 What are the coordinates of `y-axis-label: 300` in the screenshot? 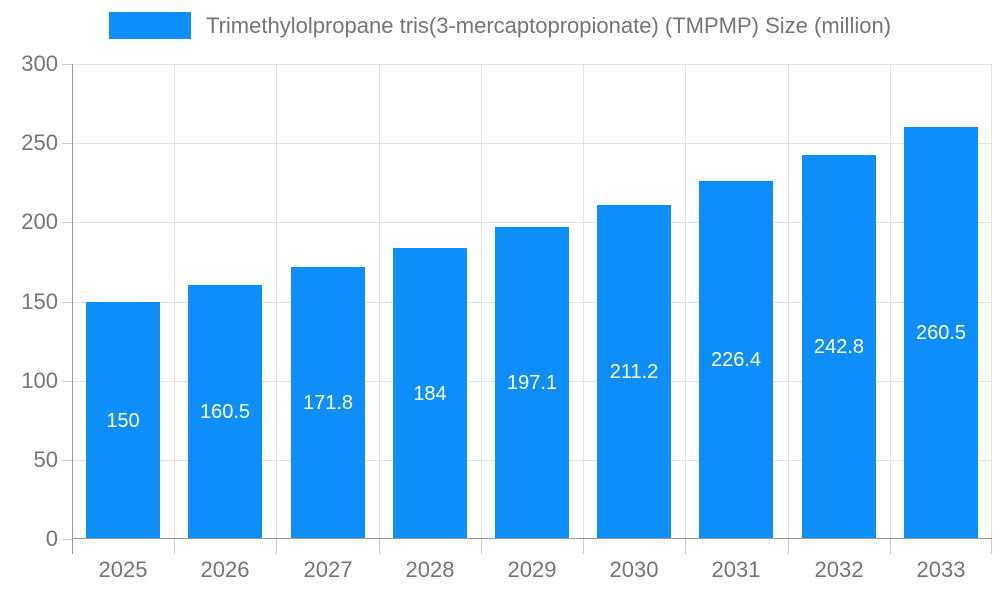 It's located at (39, 63).